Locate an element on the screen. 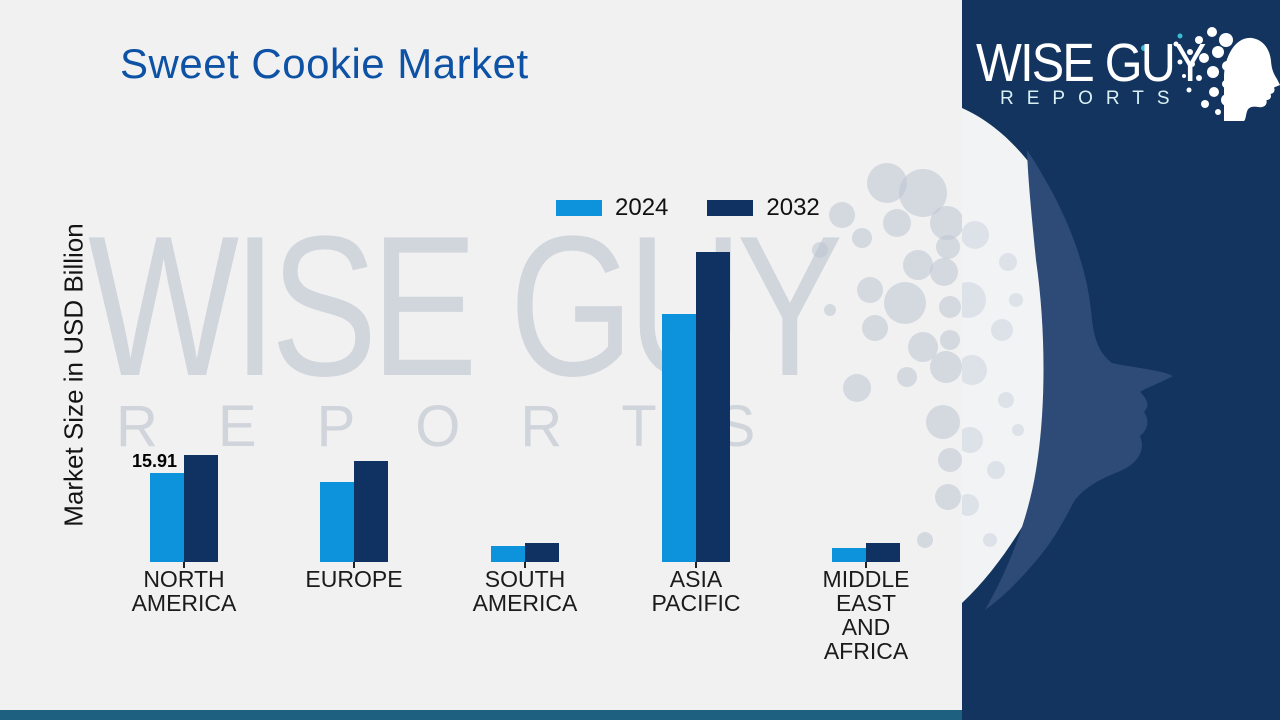  legend-swatch-2032 is located at coordinates (730, 208).